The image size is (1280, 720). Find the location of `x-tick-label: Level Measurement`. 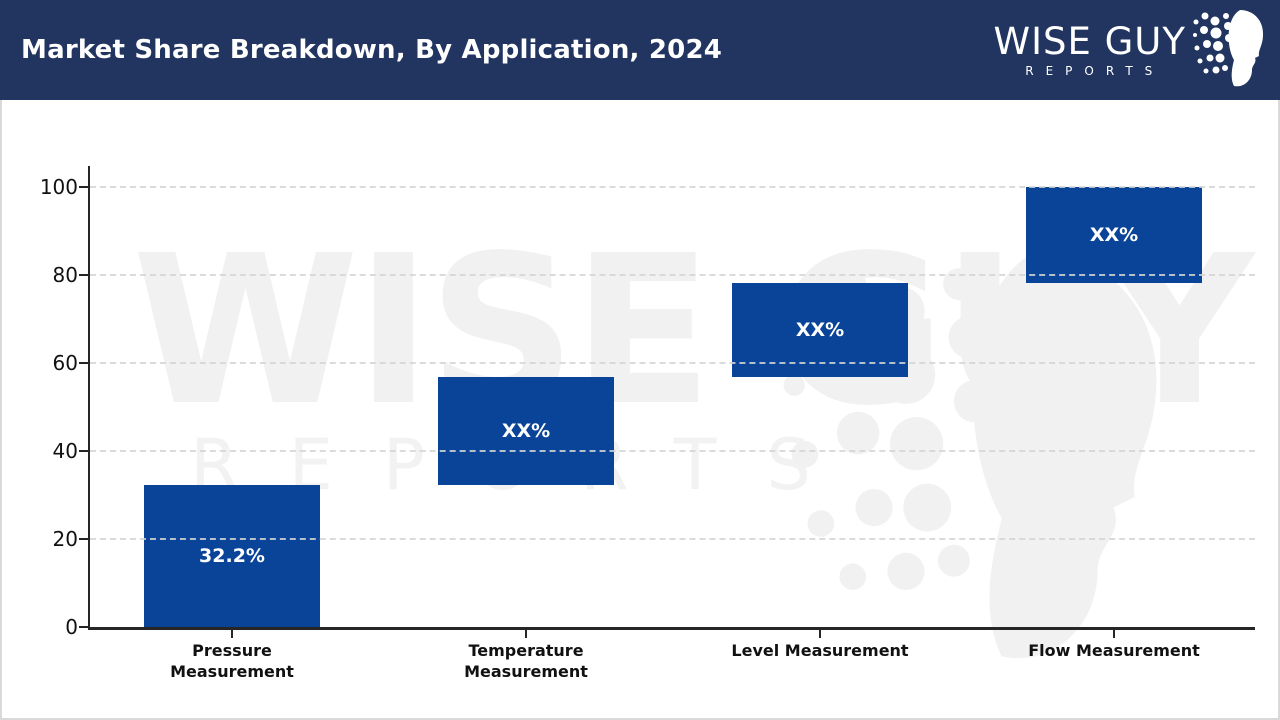

x-tick-label: Level Measurement is located at coordinates (820, 650).